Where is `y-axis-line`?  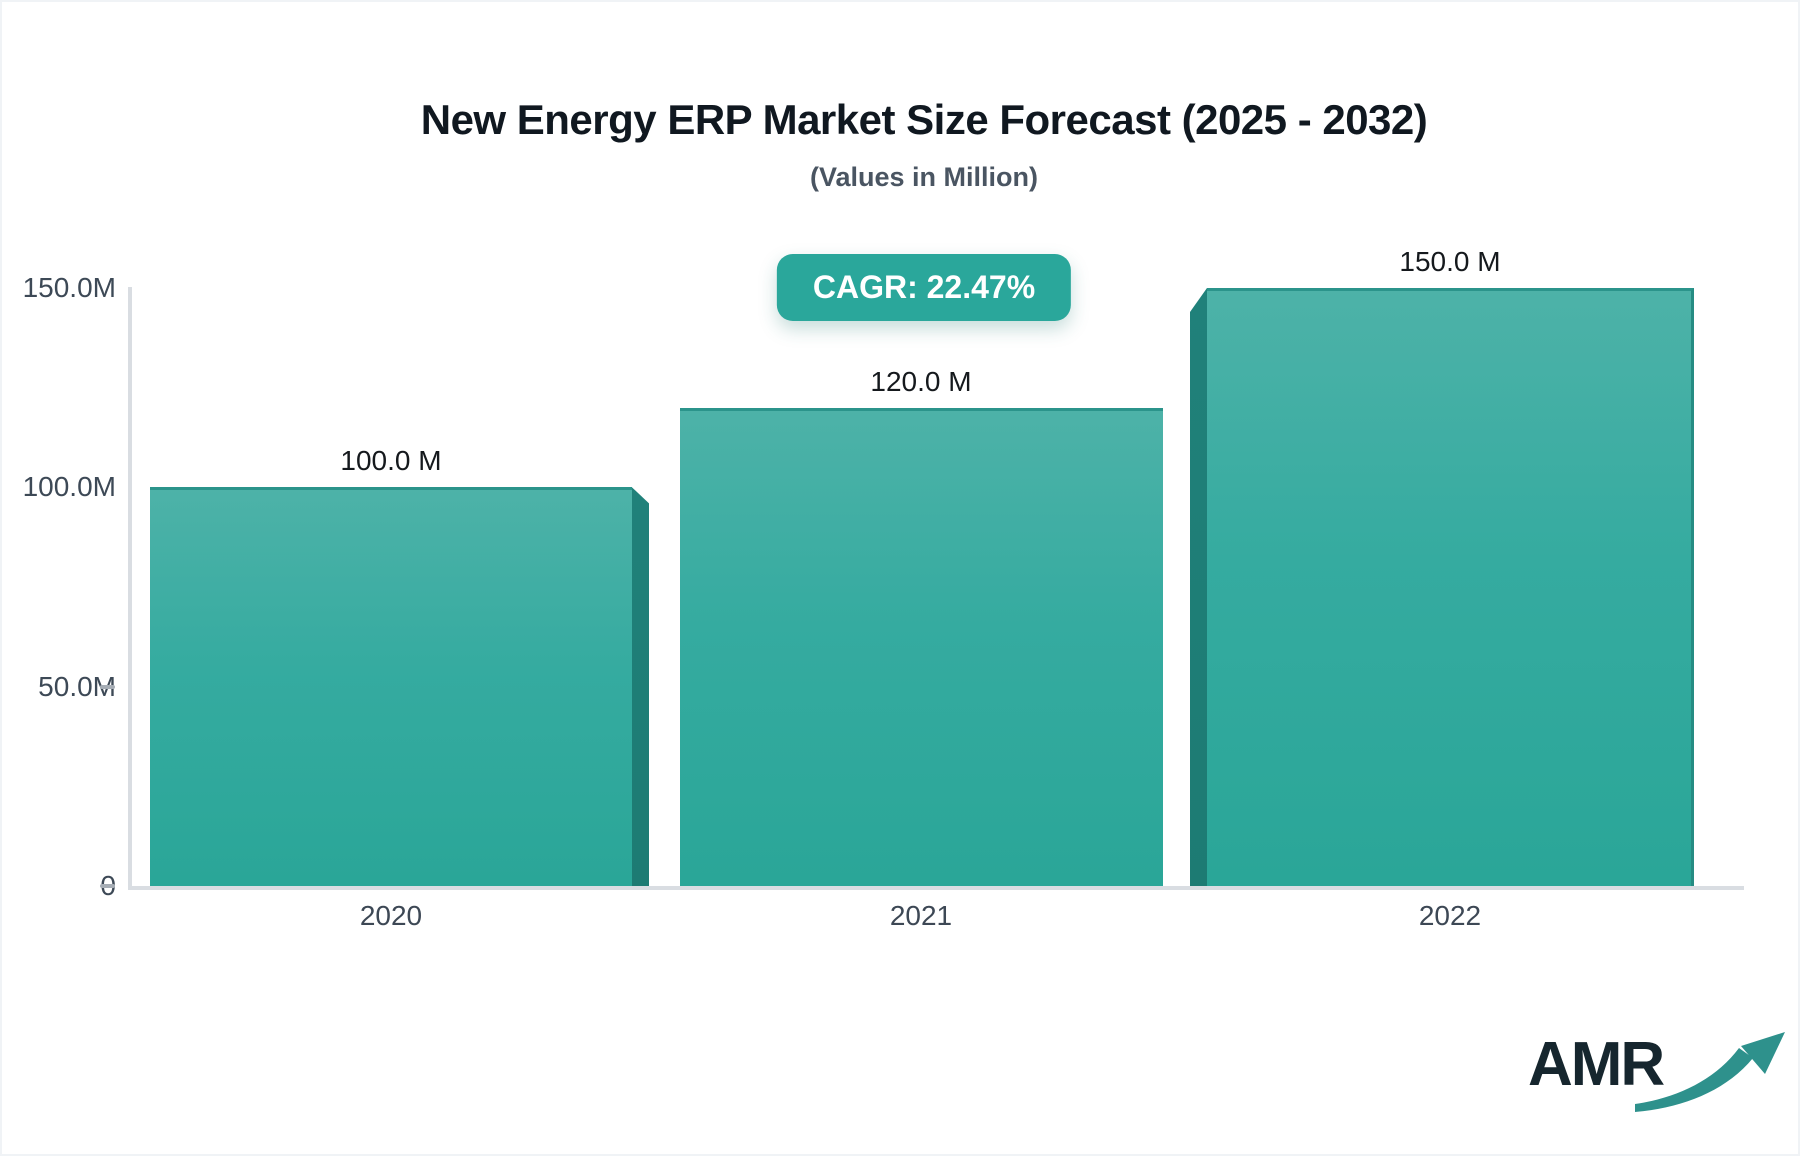
y-axis-line is located at coordinates (130, 587).